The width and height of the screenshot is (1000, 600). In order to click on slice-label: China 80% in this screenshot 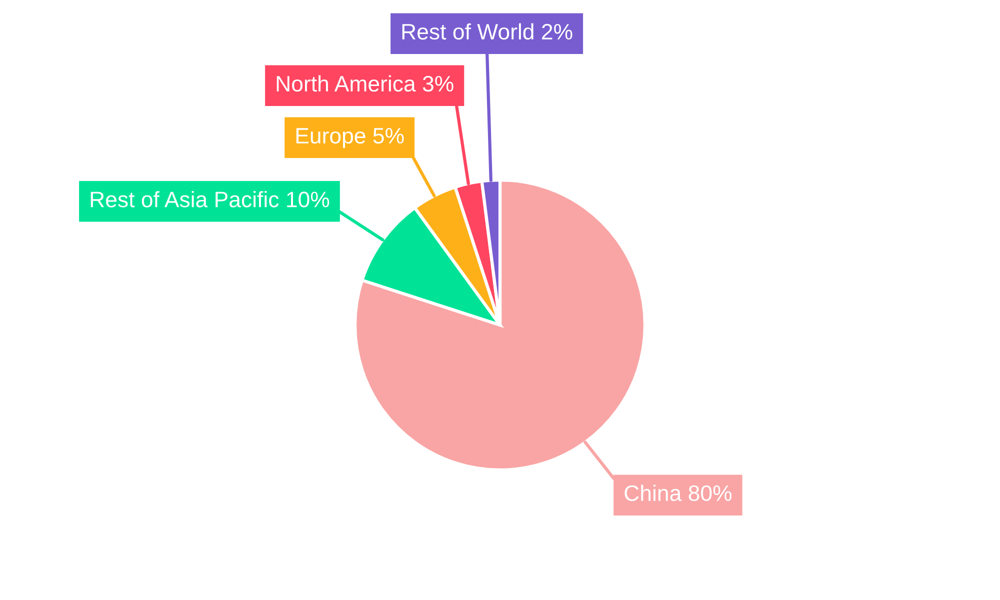, I will do `click(678, 493)`.